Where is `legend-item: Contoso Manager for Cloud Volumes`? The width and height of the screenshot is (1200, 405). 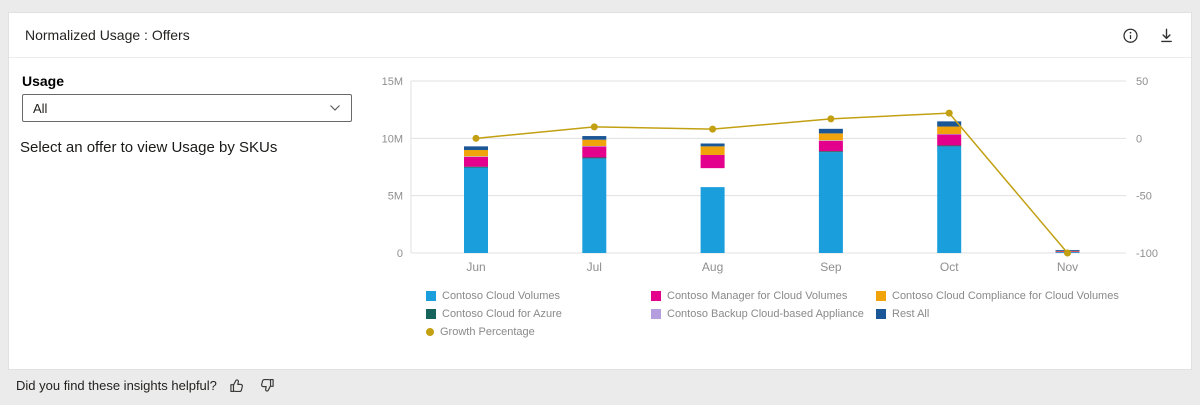 legend-item: Contoso Manager for Cloud Volumes is located at coordinates (763, 295).